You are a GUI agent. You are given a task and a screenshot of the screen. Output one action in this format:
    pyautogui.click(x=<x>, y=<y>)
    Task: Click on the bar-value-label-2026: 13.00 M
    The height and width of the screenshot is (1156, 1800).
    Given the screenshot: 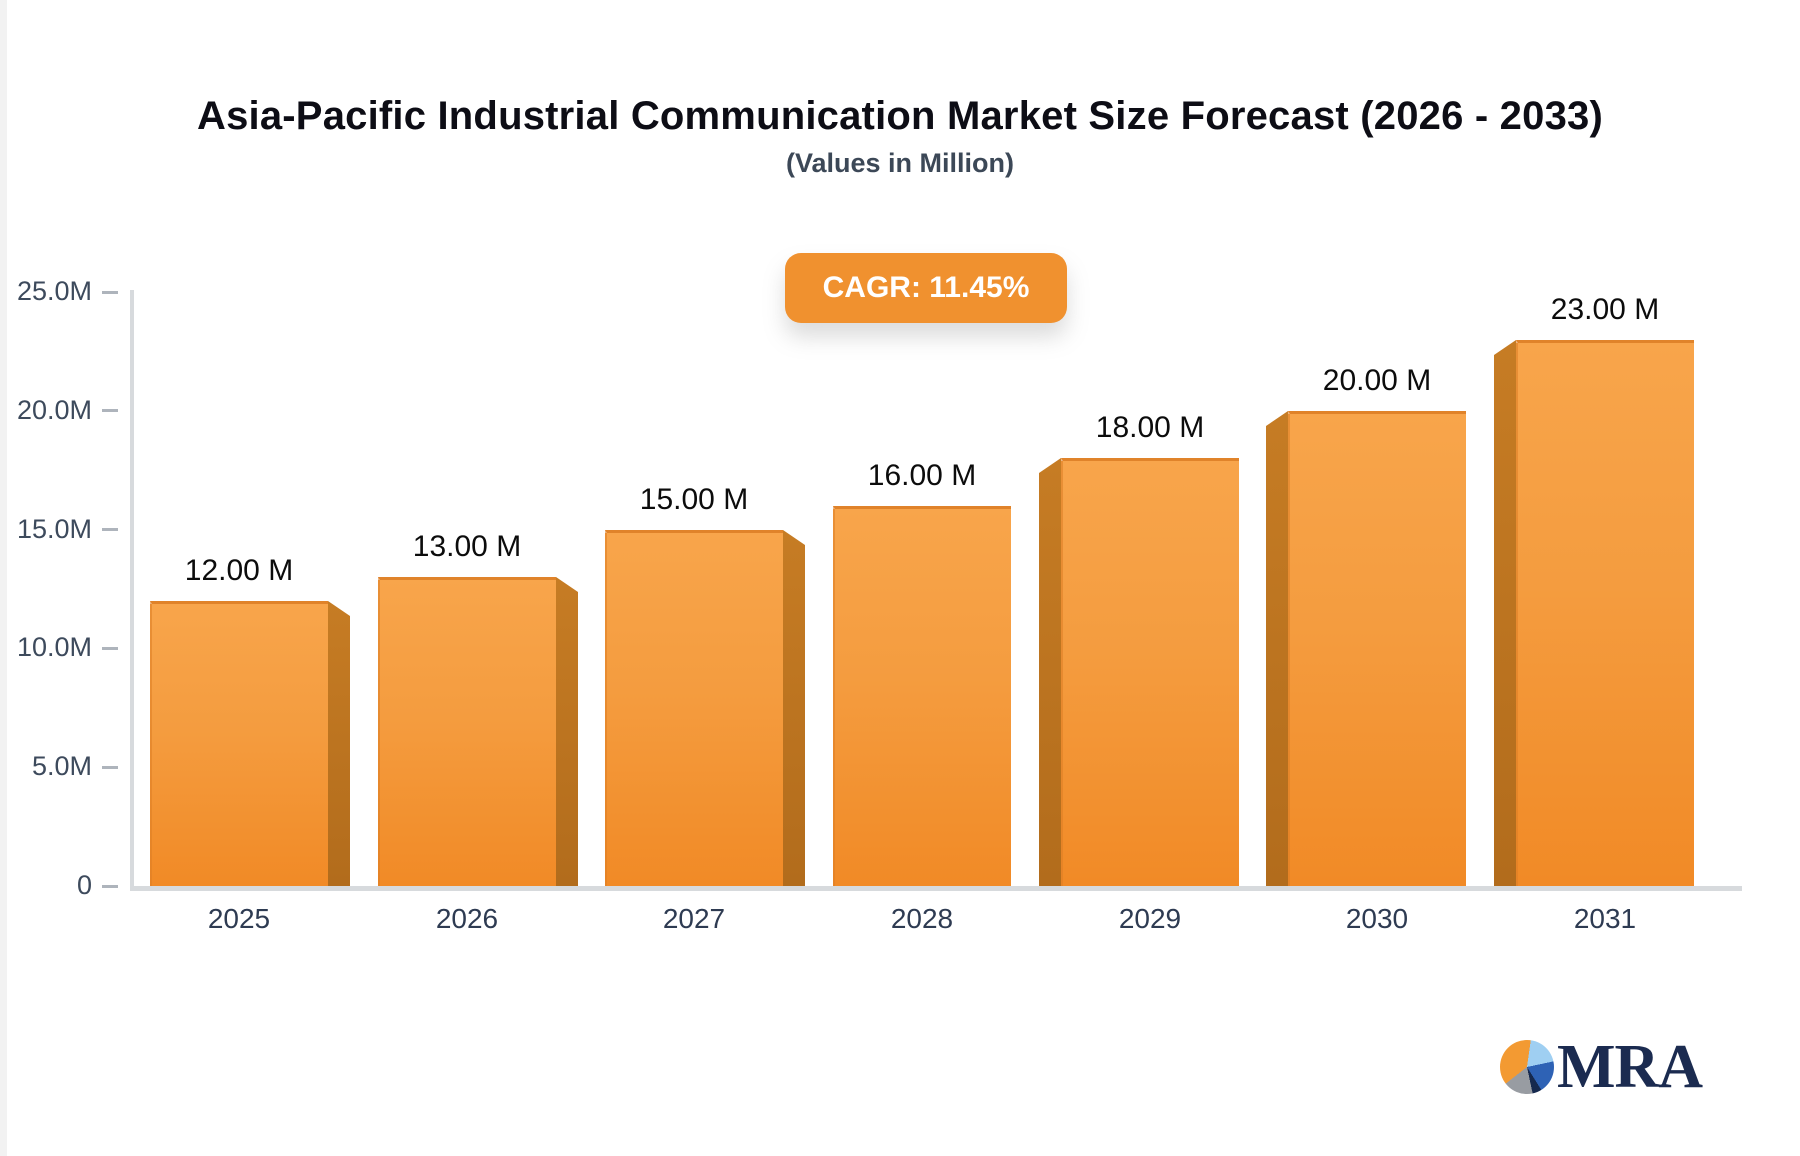 What is the action you would take?
    pyautogui.click(x=467, y=546)
    